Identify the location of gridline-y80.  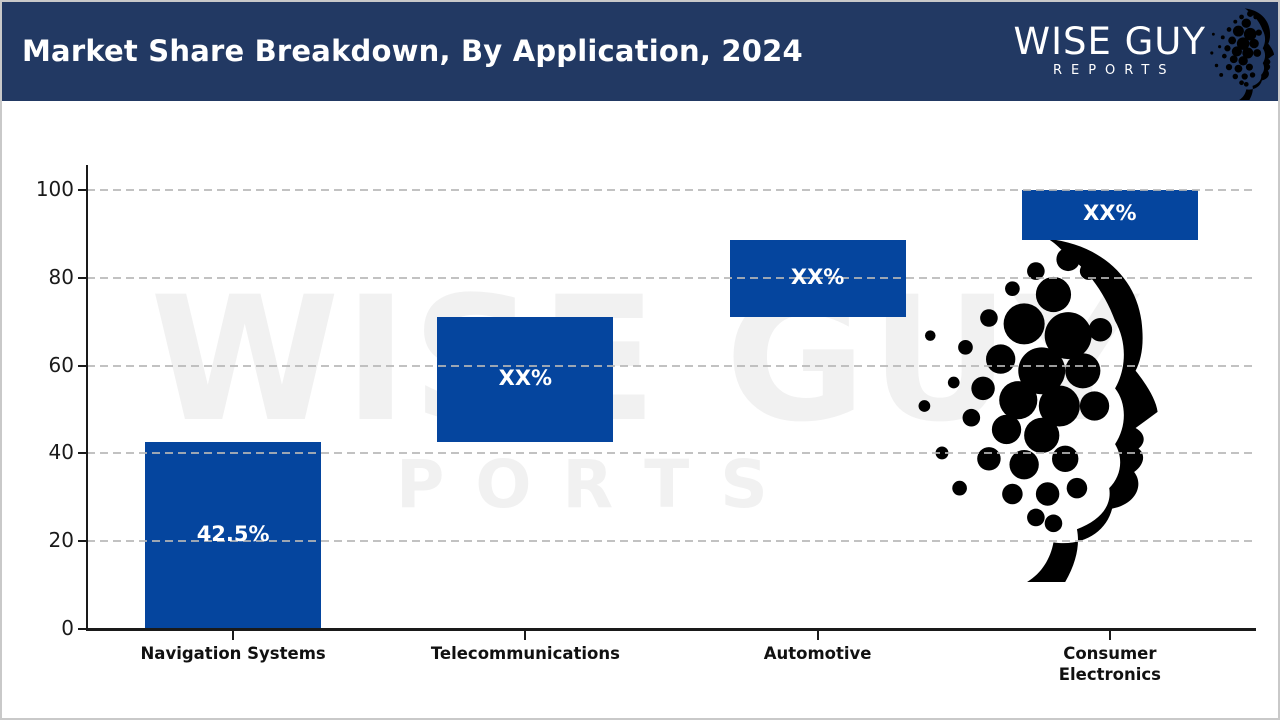
(671, 277).